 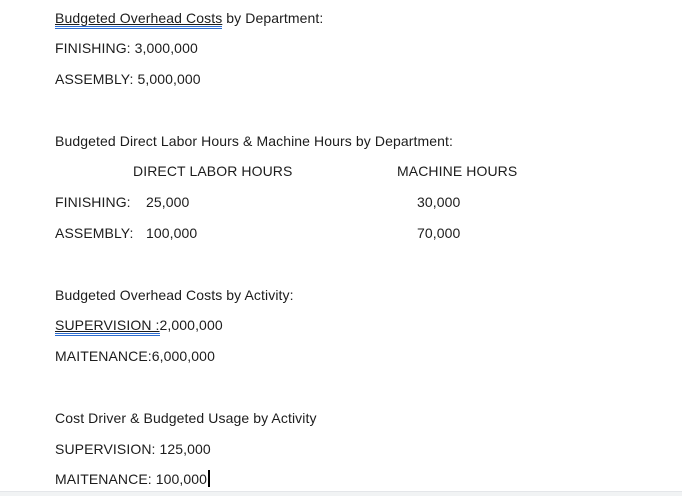 I want to click on line-maintenance-overhead: MAITENANCE:6,000,000, so click(x=368, y=356).